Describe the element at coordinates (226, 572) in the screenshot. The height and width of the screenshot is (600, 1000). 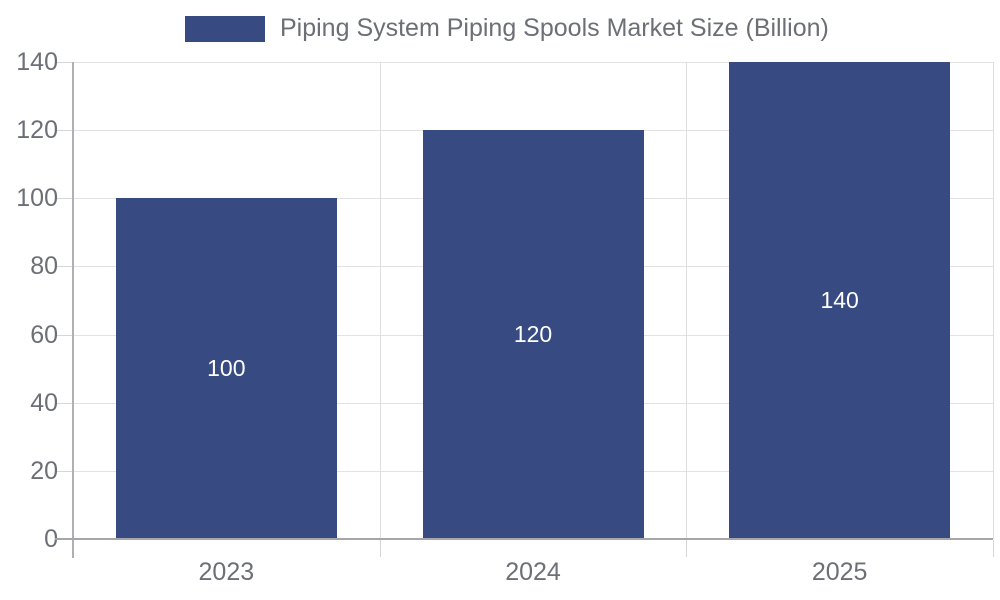
I see `x-tick-label: 2023` at that location.